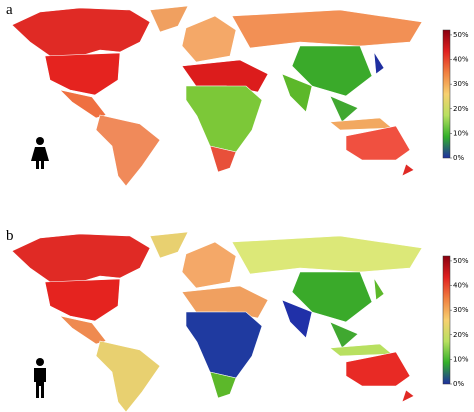 This screenshot has height=412, width=474. I want to click on female-icon, so click(40, 153).